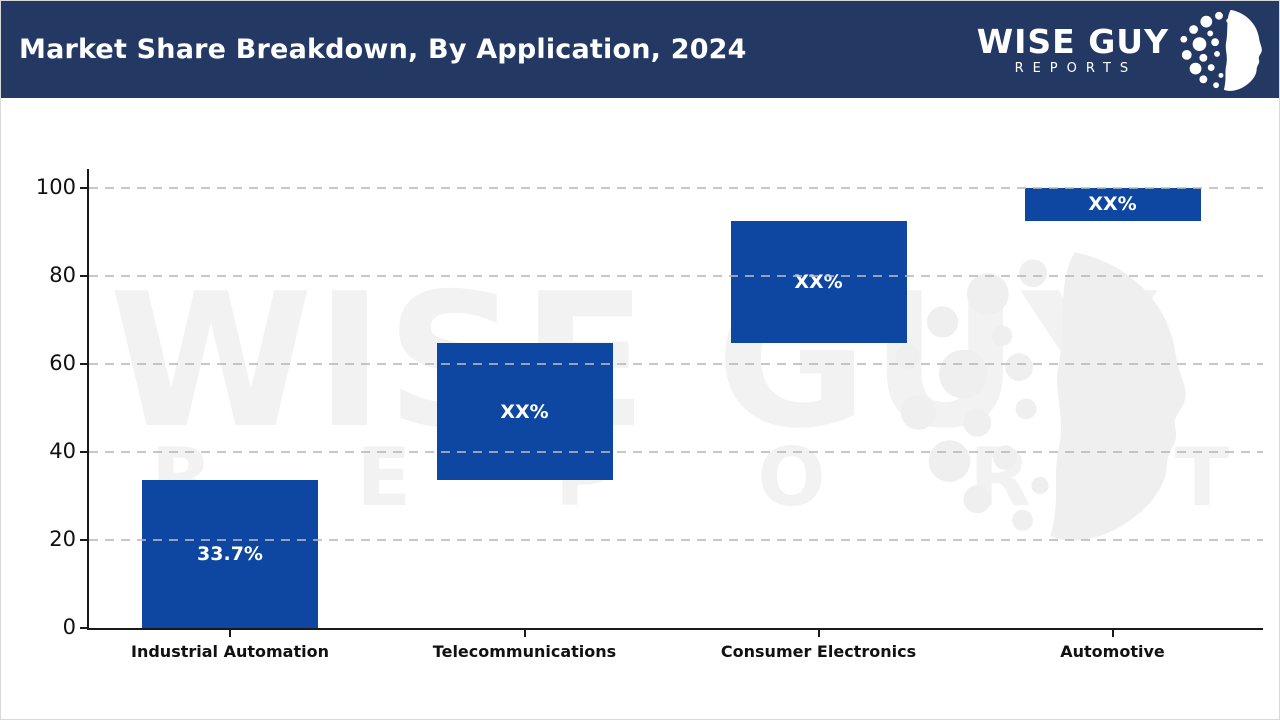 Image resolution: width=1280 pixels, height=720 pixels. I want to click on category-label: Automotive, so click(1112, 651).